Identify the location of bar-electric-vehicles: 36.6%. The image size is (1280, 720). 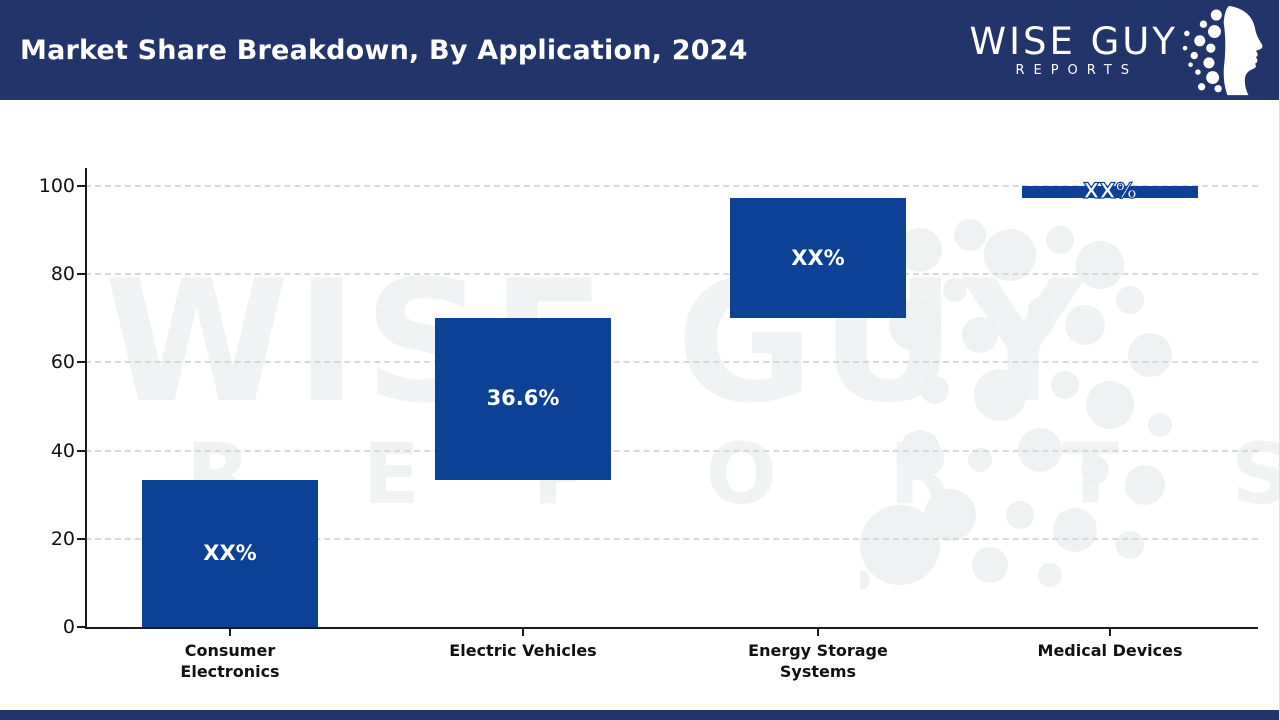
(523, 399).